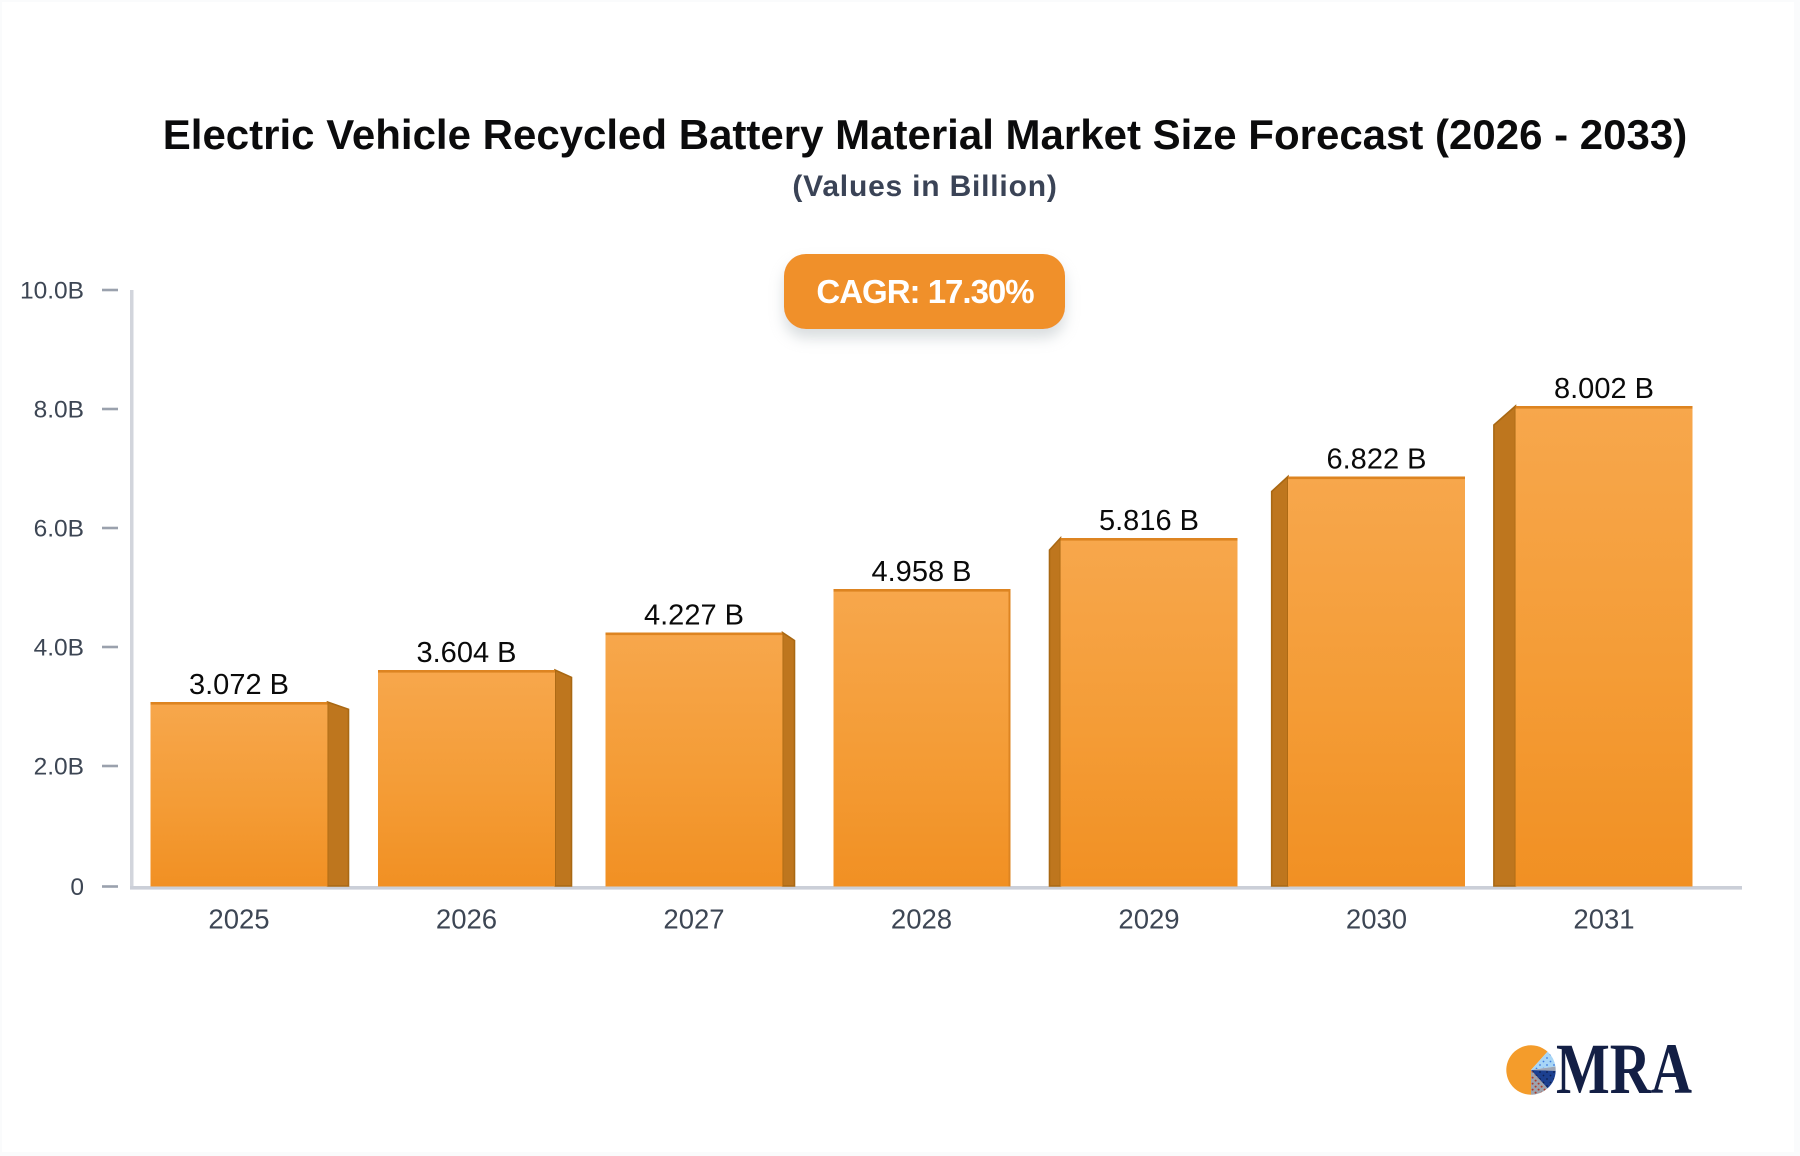 The image size is (1800, 1156). What do you see at coordinates (59, 648) in the screenshot?
I see `svg-text: 4.0B` at bounding box center [59, 648].